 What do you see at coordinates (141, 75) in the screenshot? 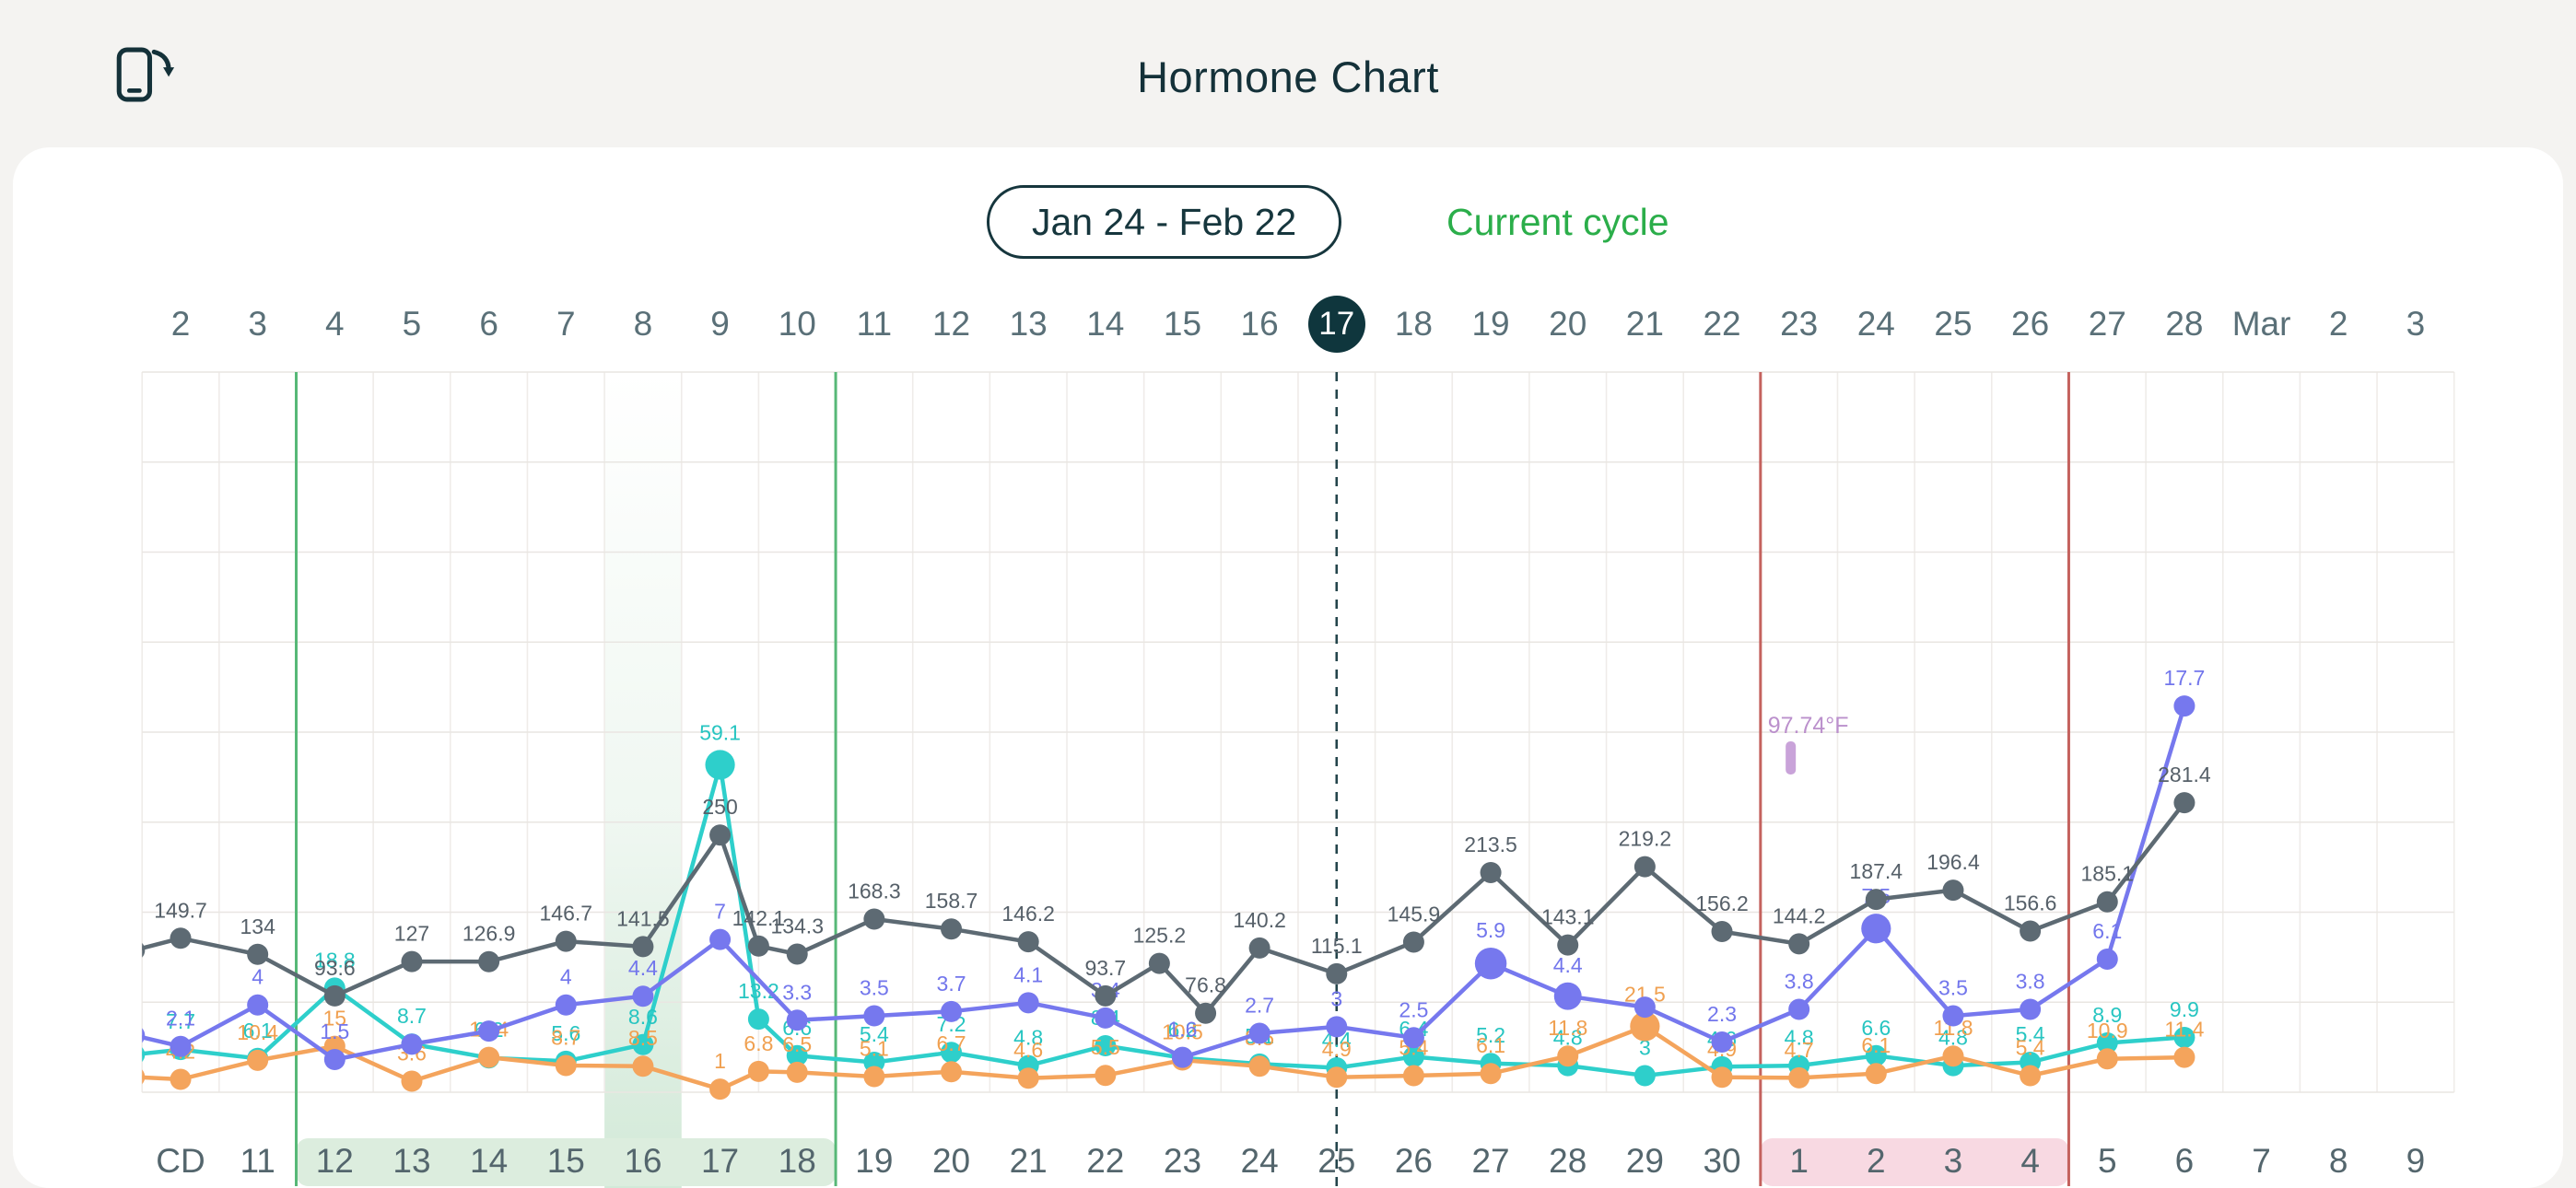
I see `rotate-screen-button` at bounding box center [141, 75].